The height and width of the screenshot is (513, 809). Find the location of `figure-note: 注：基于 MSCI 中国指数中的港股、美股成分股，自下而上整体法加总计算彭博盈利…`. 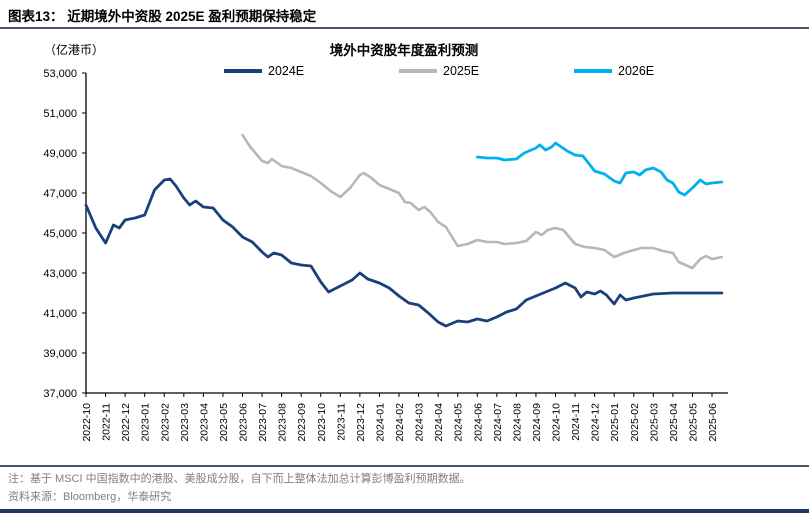

figure-note: 注：基于 MSCI 中国指数中的港股、美股成分股，自下而上整体法加总计算彭博盈利… is located at coordinates (239, 479).